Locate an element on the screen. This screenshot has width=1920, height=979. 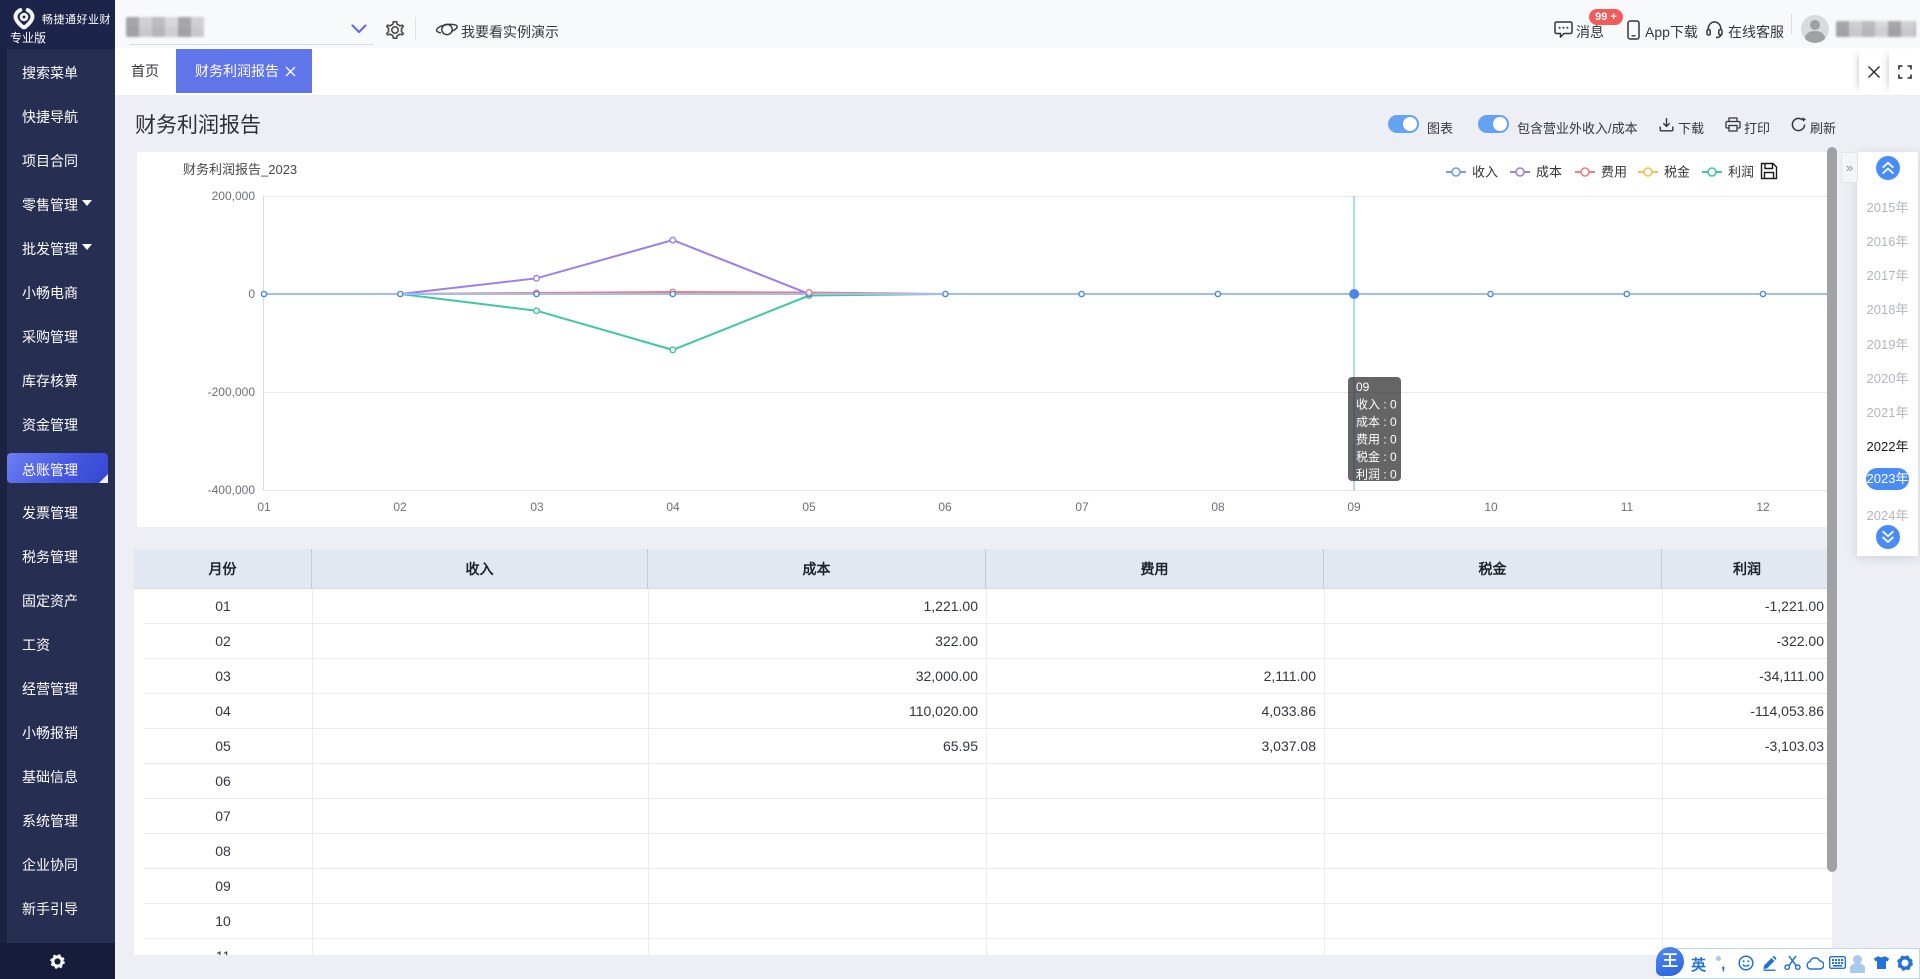
svg-text: 12 is located at coordinates (1763, 507).